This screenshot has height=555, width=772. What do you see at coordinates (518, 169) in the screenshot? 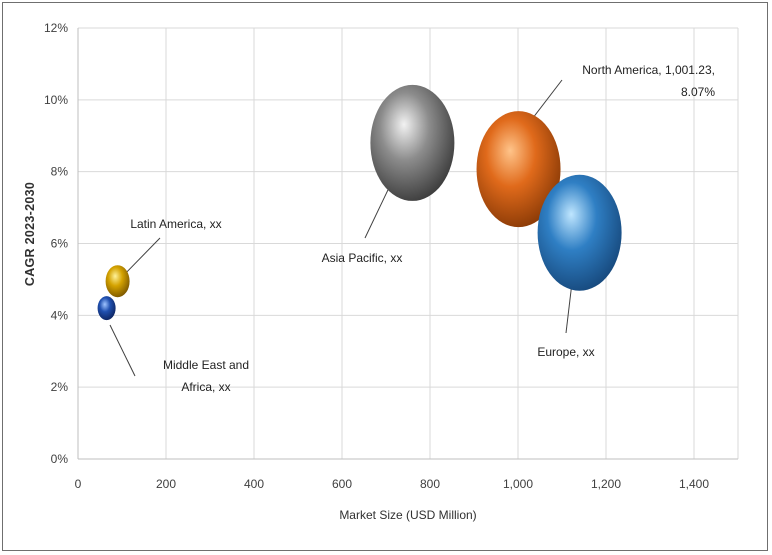
I see `bubble-north-america` at bounding box center [518, 169].